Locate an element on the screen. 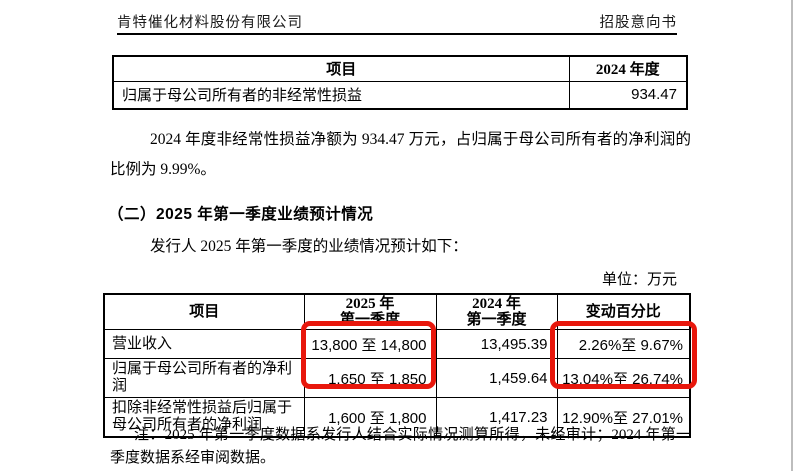 This screenshot has width=795, height=471. non-recurring-items-table: 项目 2024 年度 归属于母公司所有者的非经常性损益 934.47 is located at coordinates (400, 82).